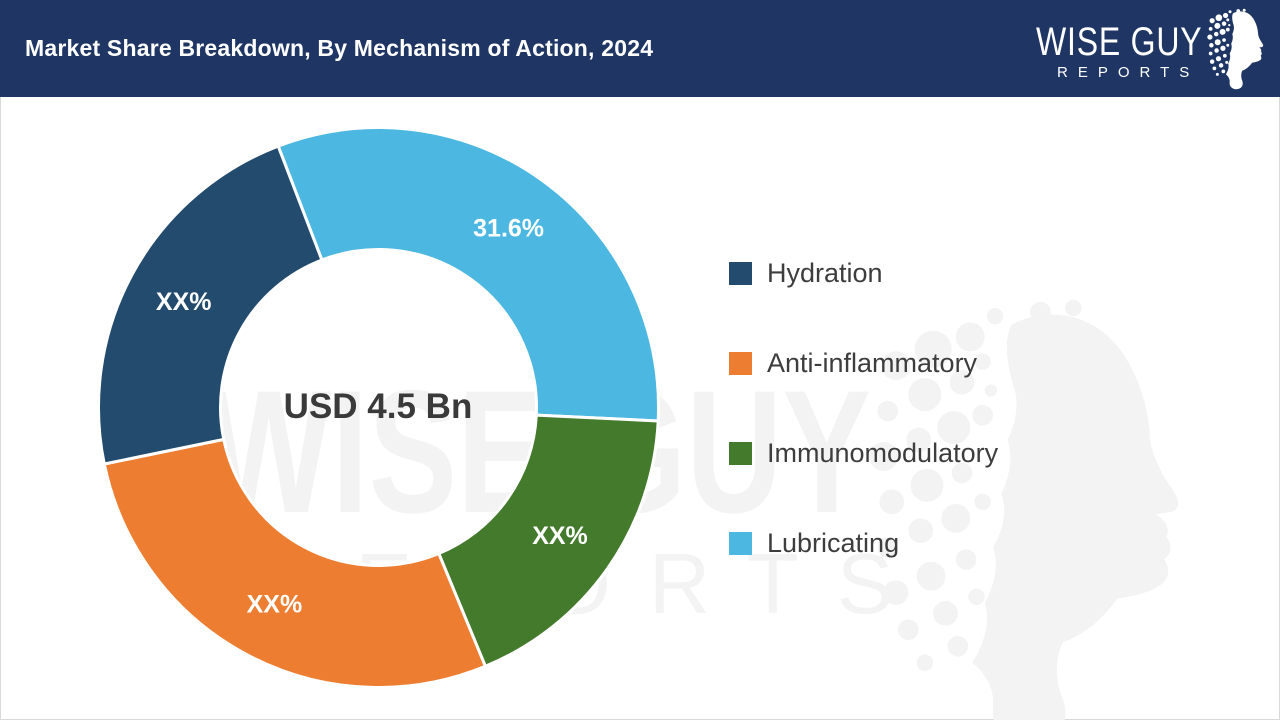 The height and width of the screenshot is (720, 1280). What do you see at coordinates (508, 228) in the screenshot?
I see `segment-value-label: 31.6%` at bounding box center [508, 228].